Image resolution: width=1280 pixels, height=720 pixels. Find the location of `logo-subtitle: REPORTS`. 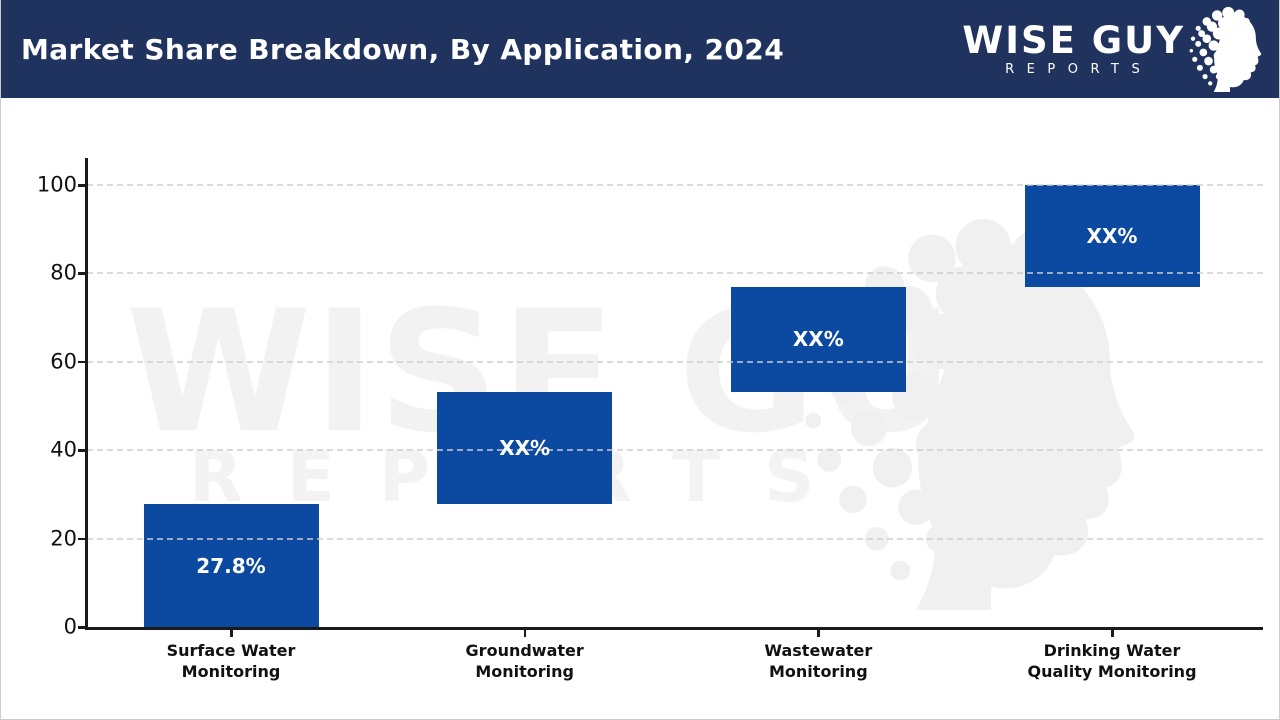

logo-subtitle: REPORTS is located at coordinates (1079, 69).